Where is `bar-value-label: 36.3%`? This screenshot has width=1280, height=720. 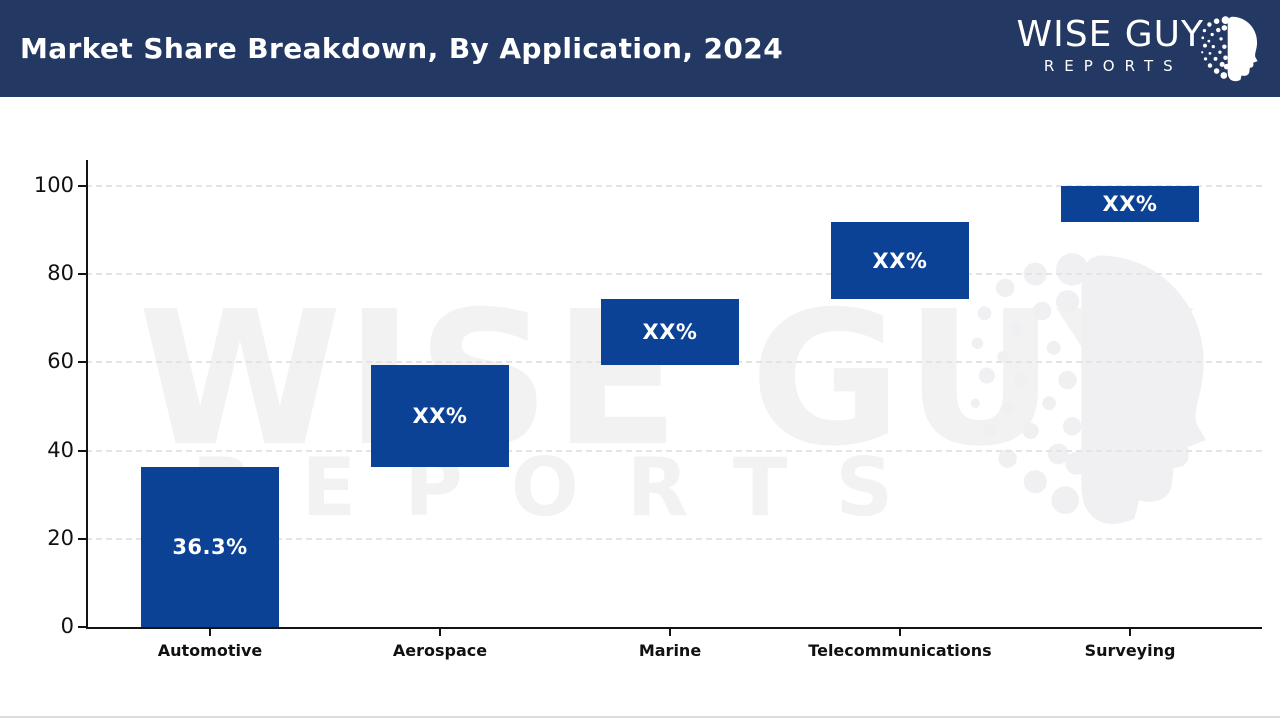 bar-value-label: 36.3% is located at coordinates (210, 546).